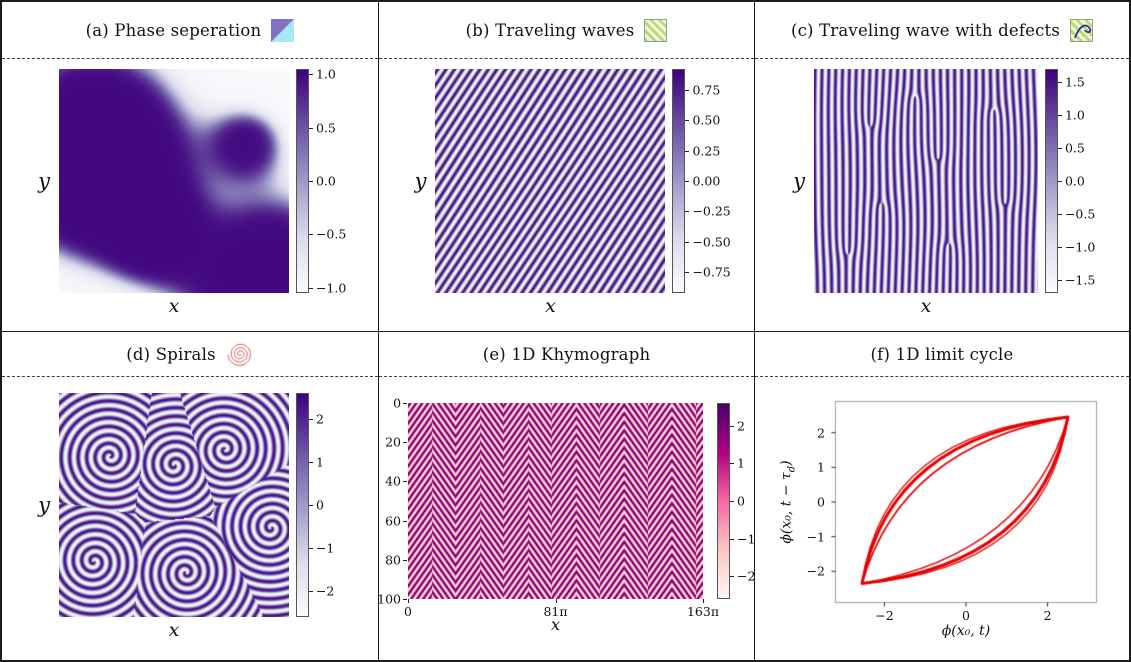  I want to click on colorbar-tick-label: 0, so click(319, 505).